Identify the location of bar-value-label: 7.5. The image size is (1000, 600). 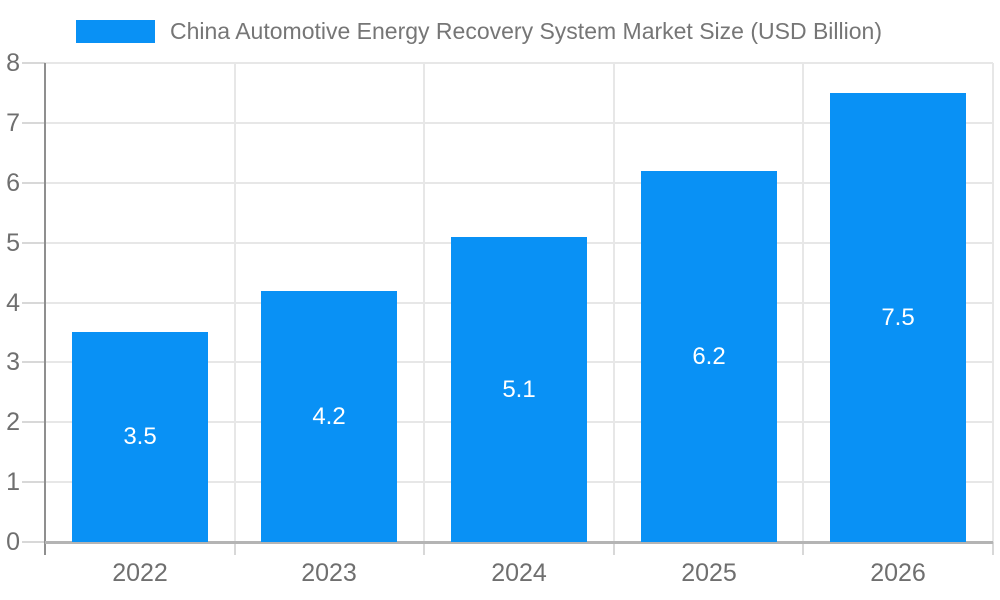
(898, 317).